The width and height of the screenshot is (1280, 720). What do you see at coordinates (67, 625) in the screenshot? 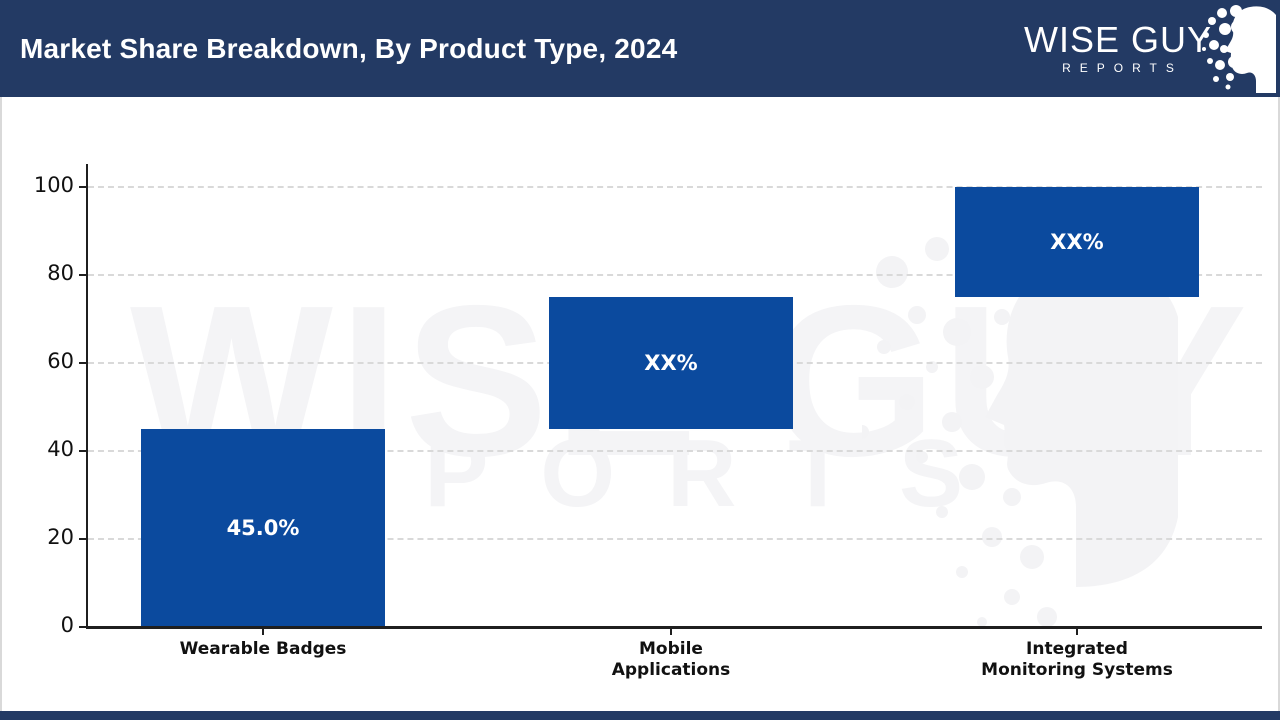
I see `y-axis-tick-label: 0` at bounding box center [67, 625].